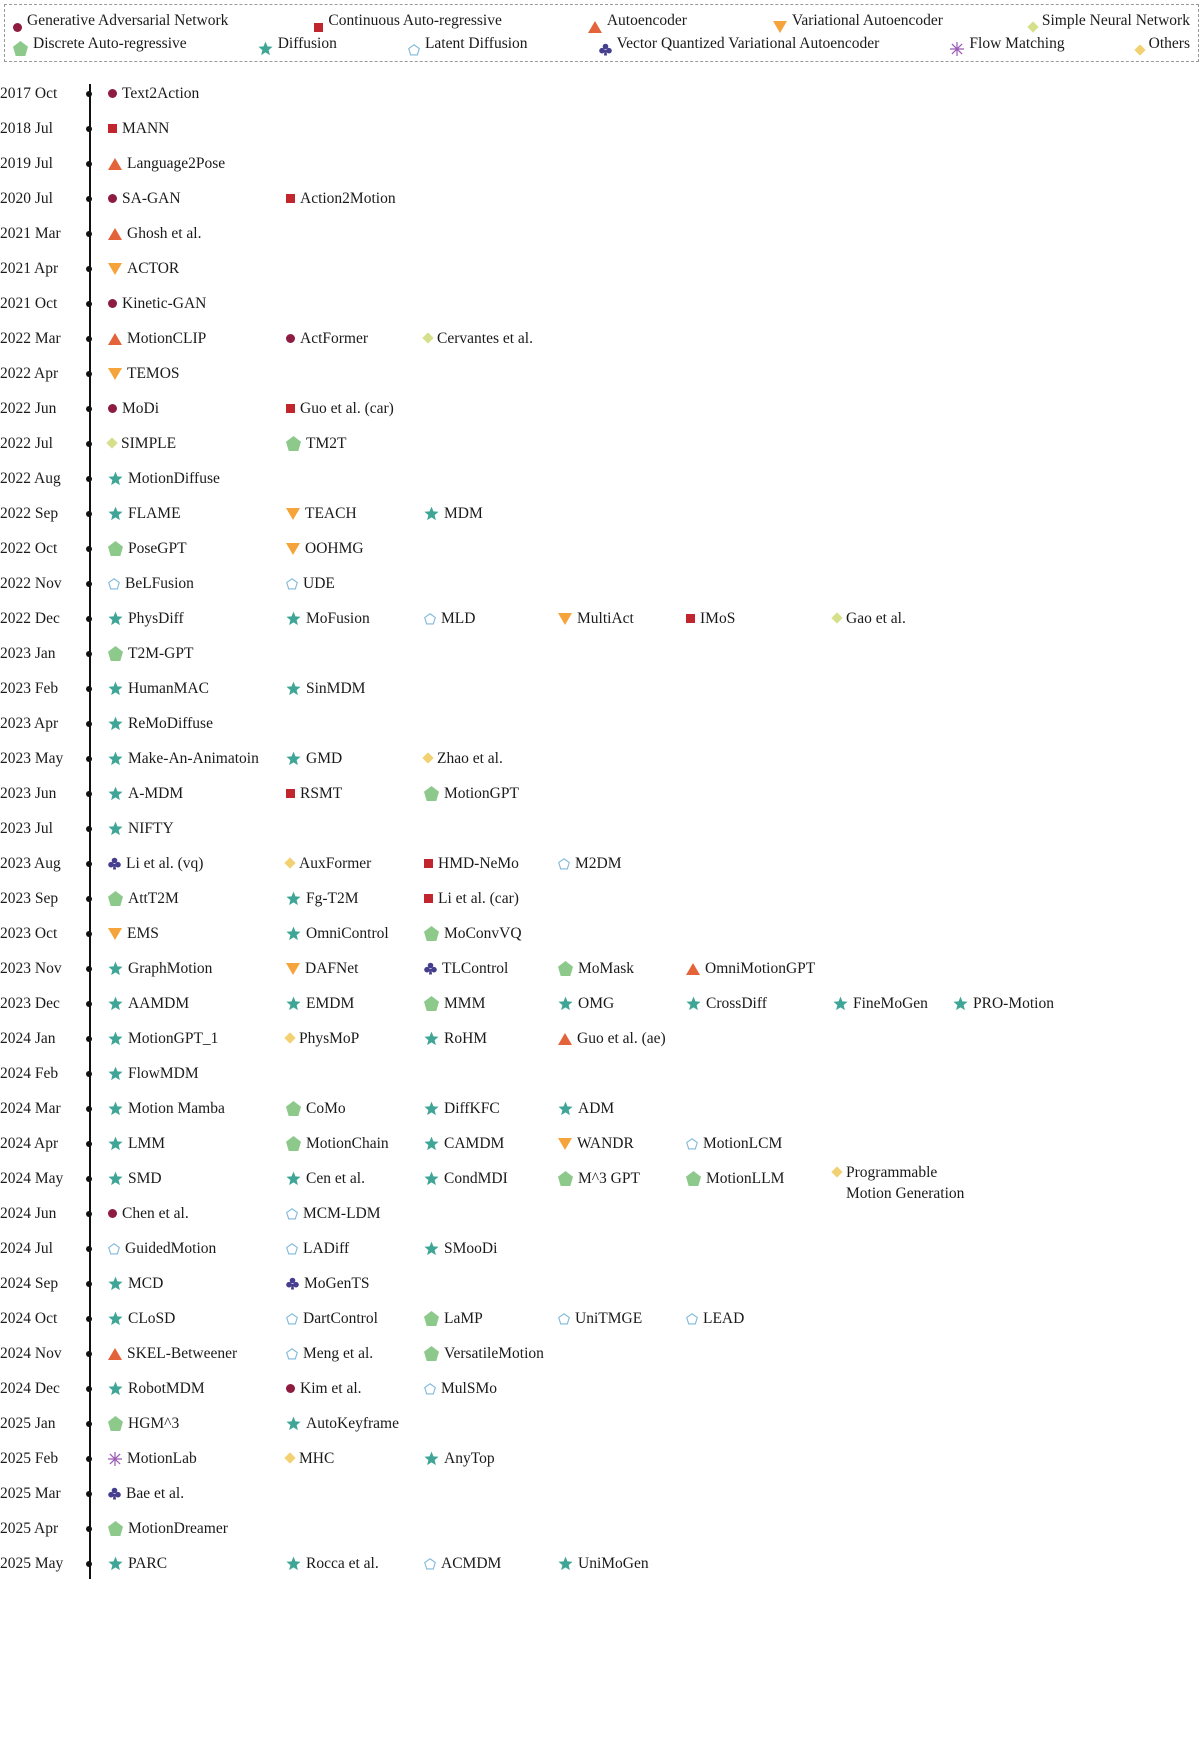 This screenshot has width=1203, height=1758. Describe the element at coordinates (157, 338) in the screenshot. I see `timeline-entry: MotionCLIP` at that location.